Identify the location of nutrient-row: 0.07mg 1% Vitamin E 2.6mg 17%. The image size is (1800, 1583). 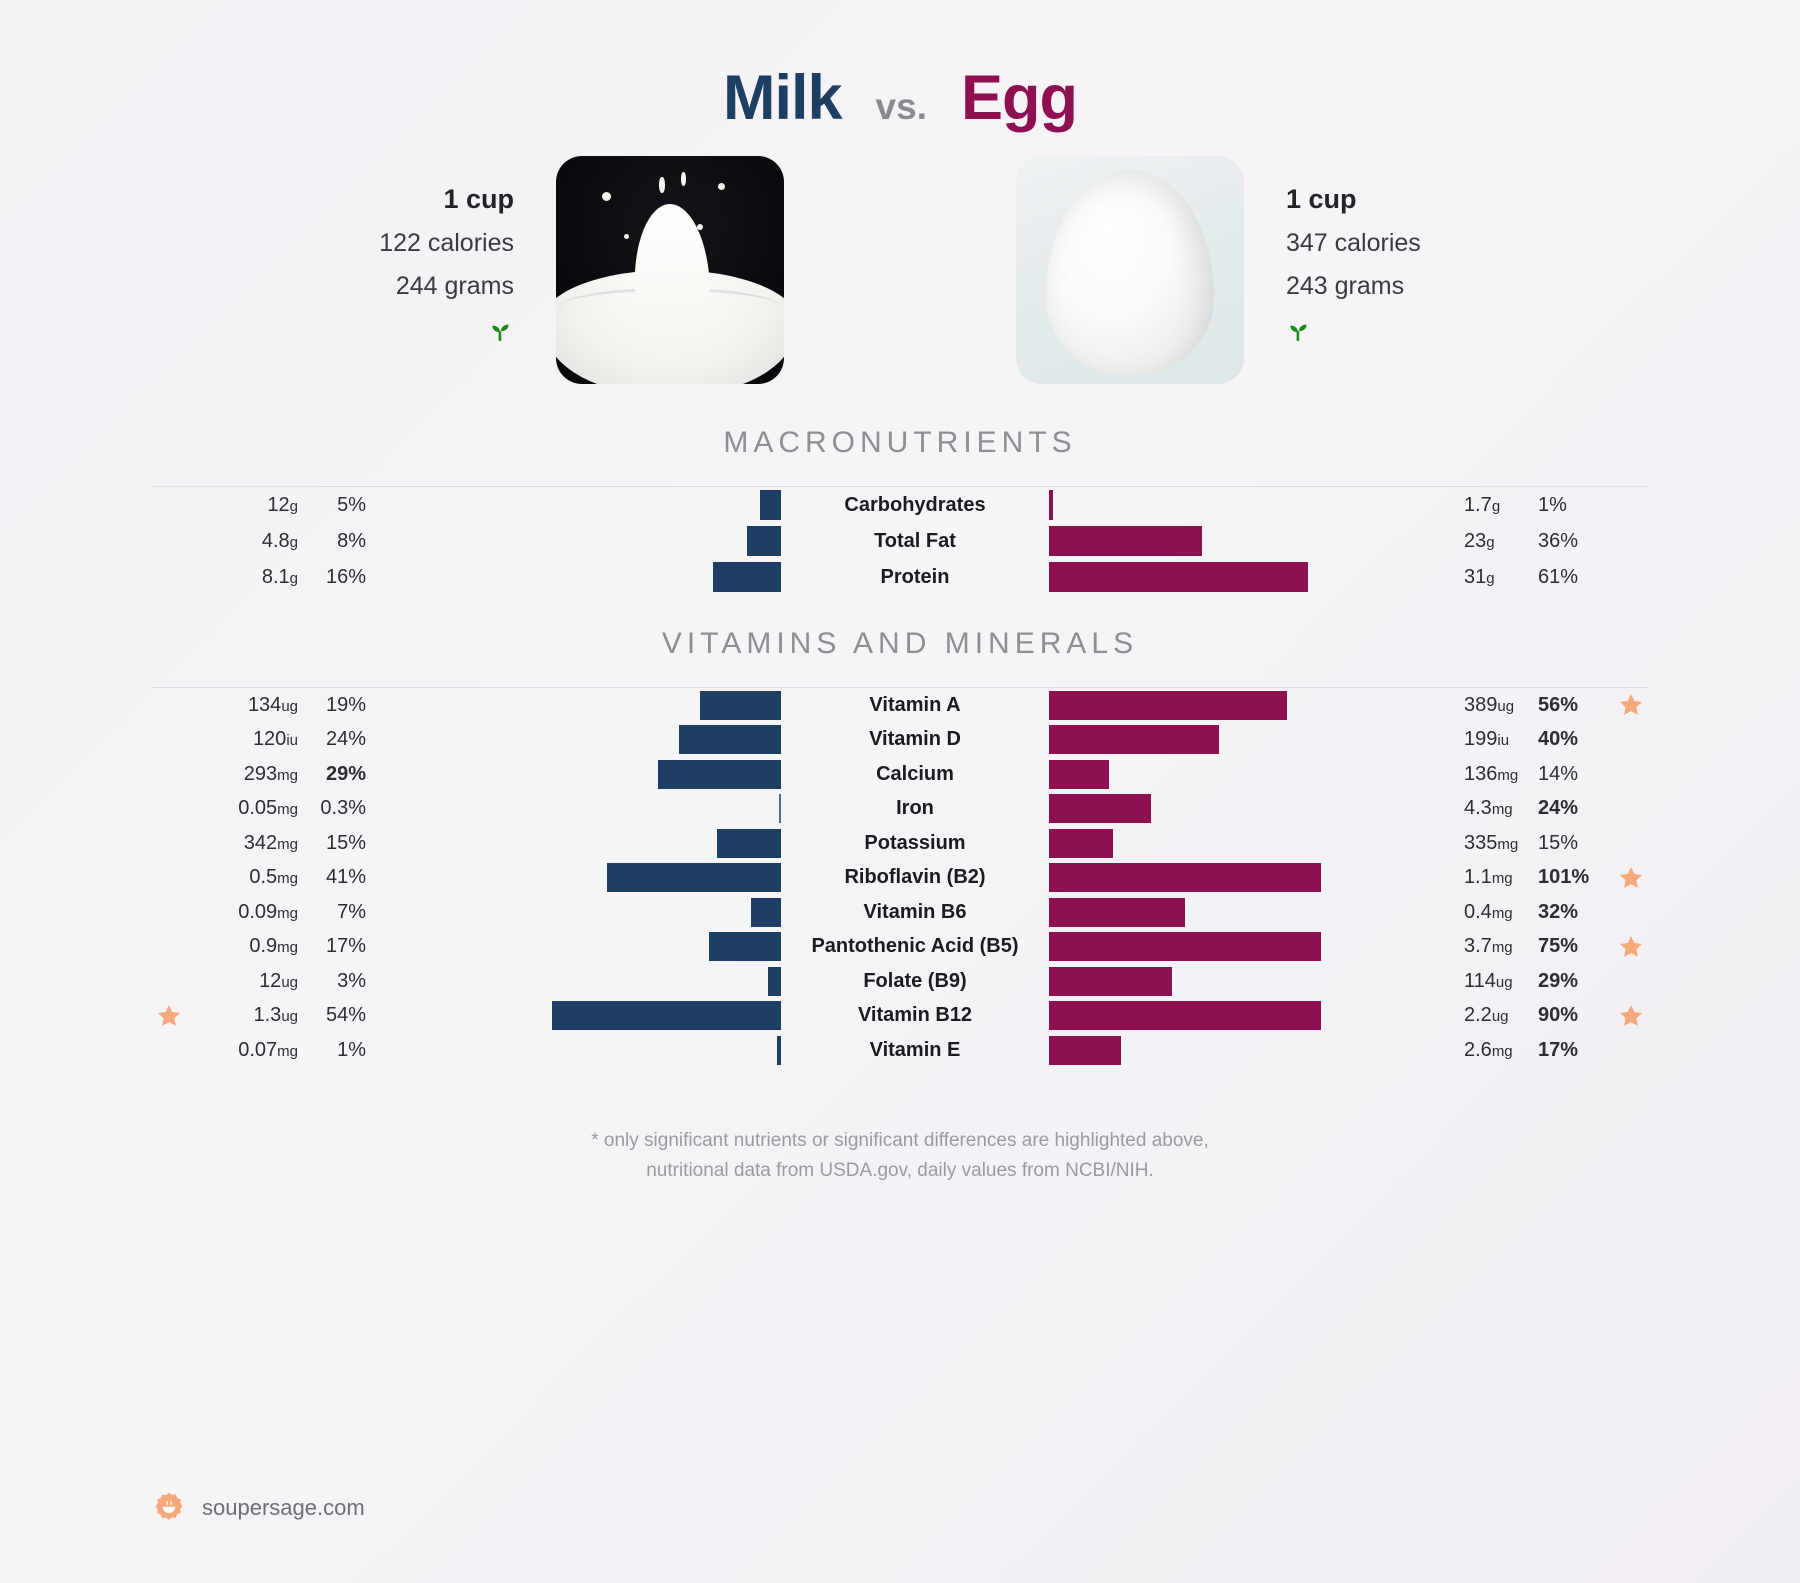
(900, 1050).